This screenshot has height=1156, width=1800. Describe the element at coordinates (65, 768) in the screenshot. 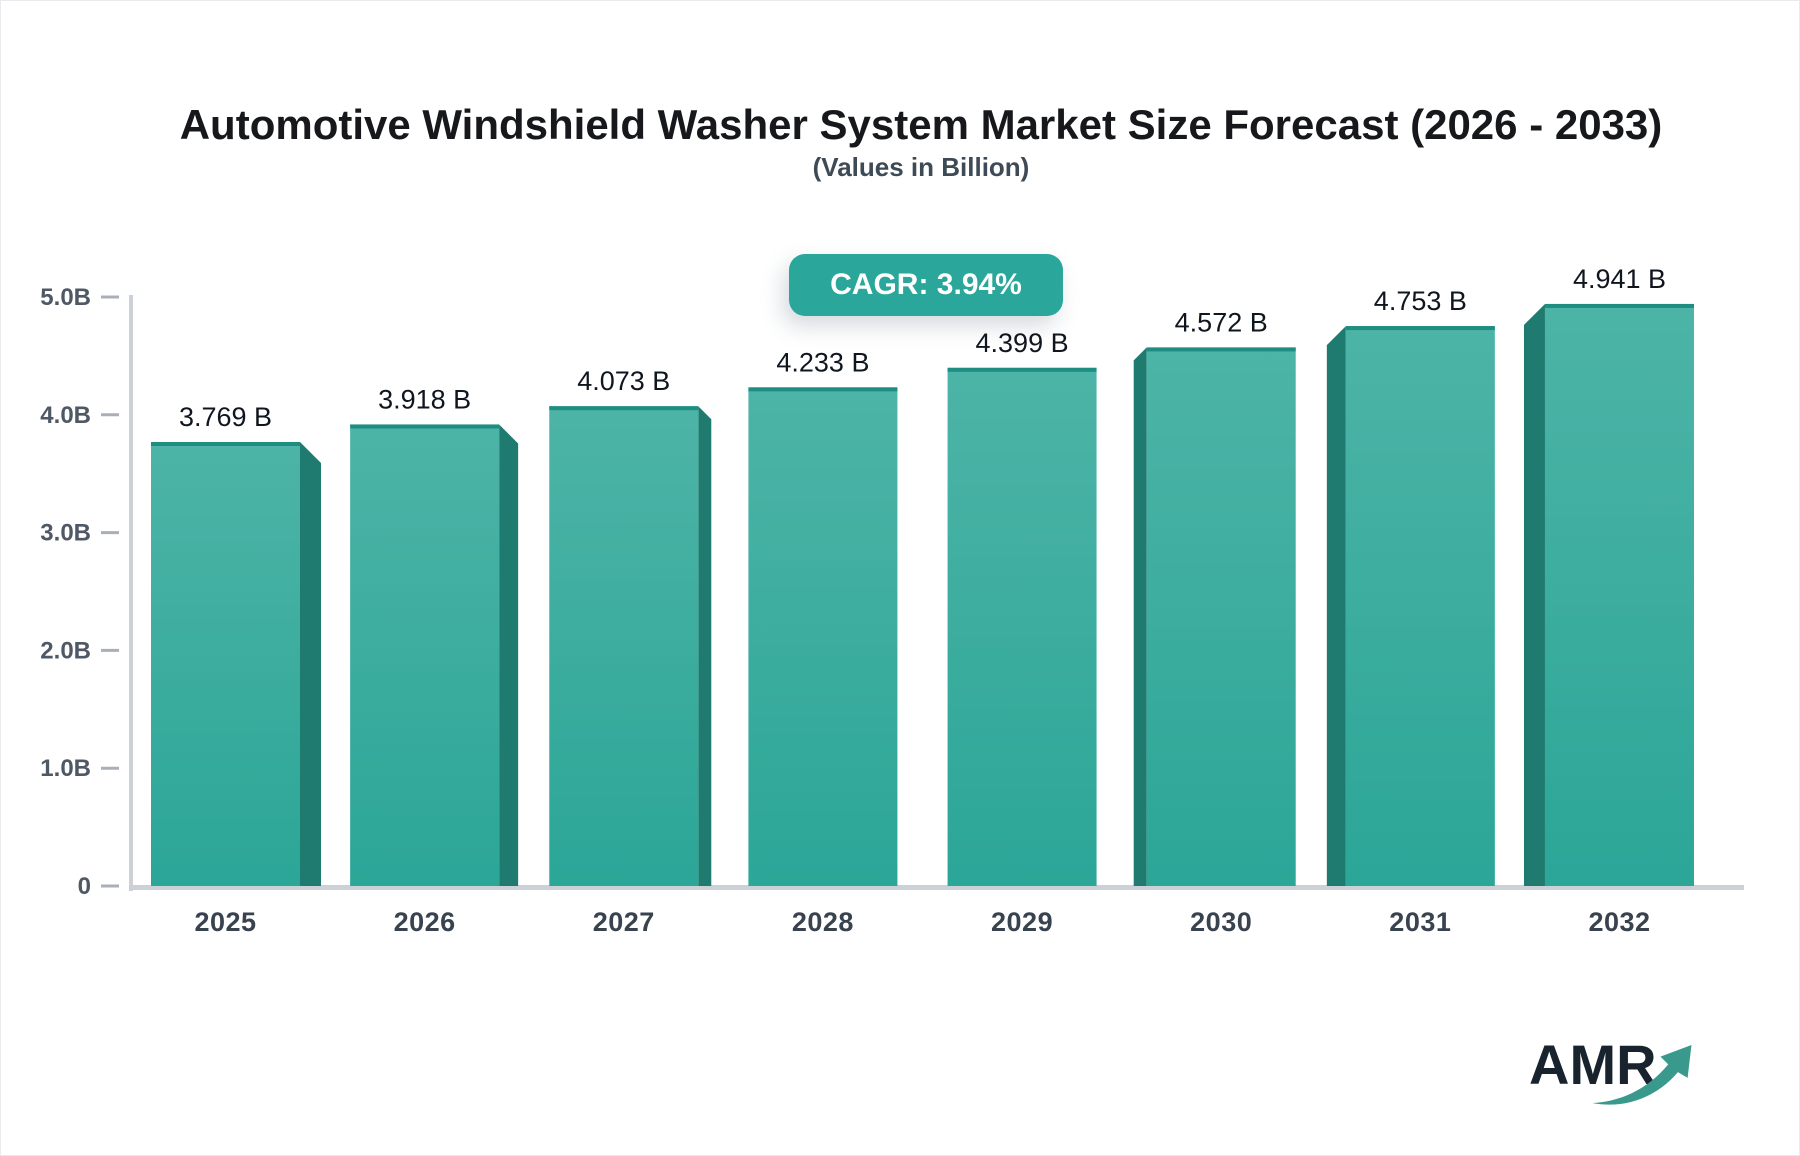

I see `y-tick-label: 1.0B` at that location.